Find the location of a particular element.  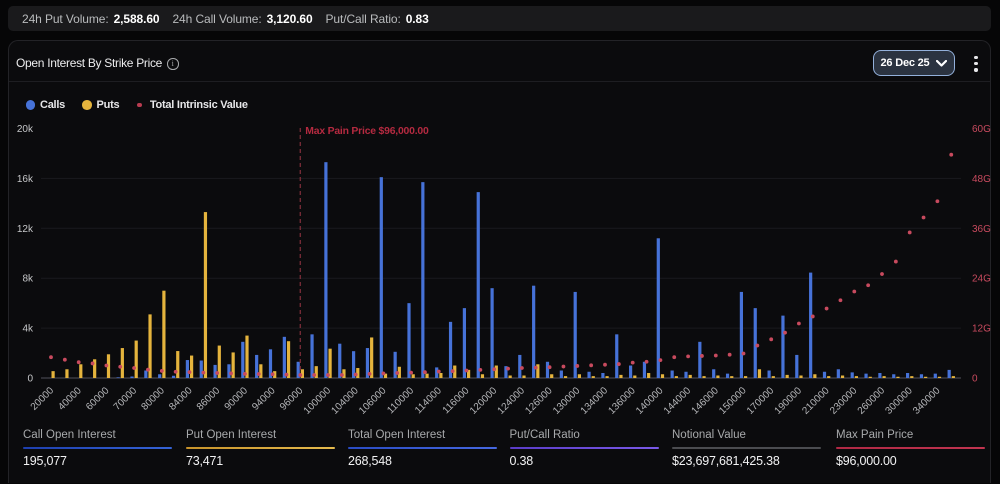

svg-text: 126000 is located at coordinates (539, 401).